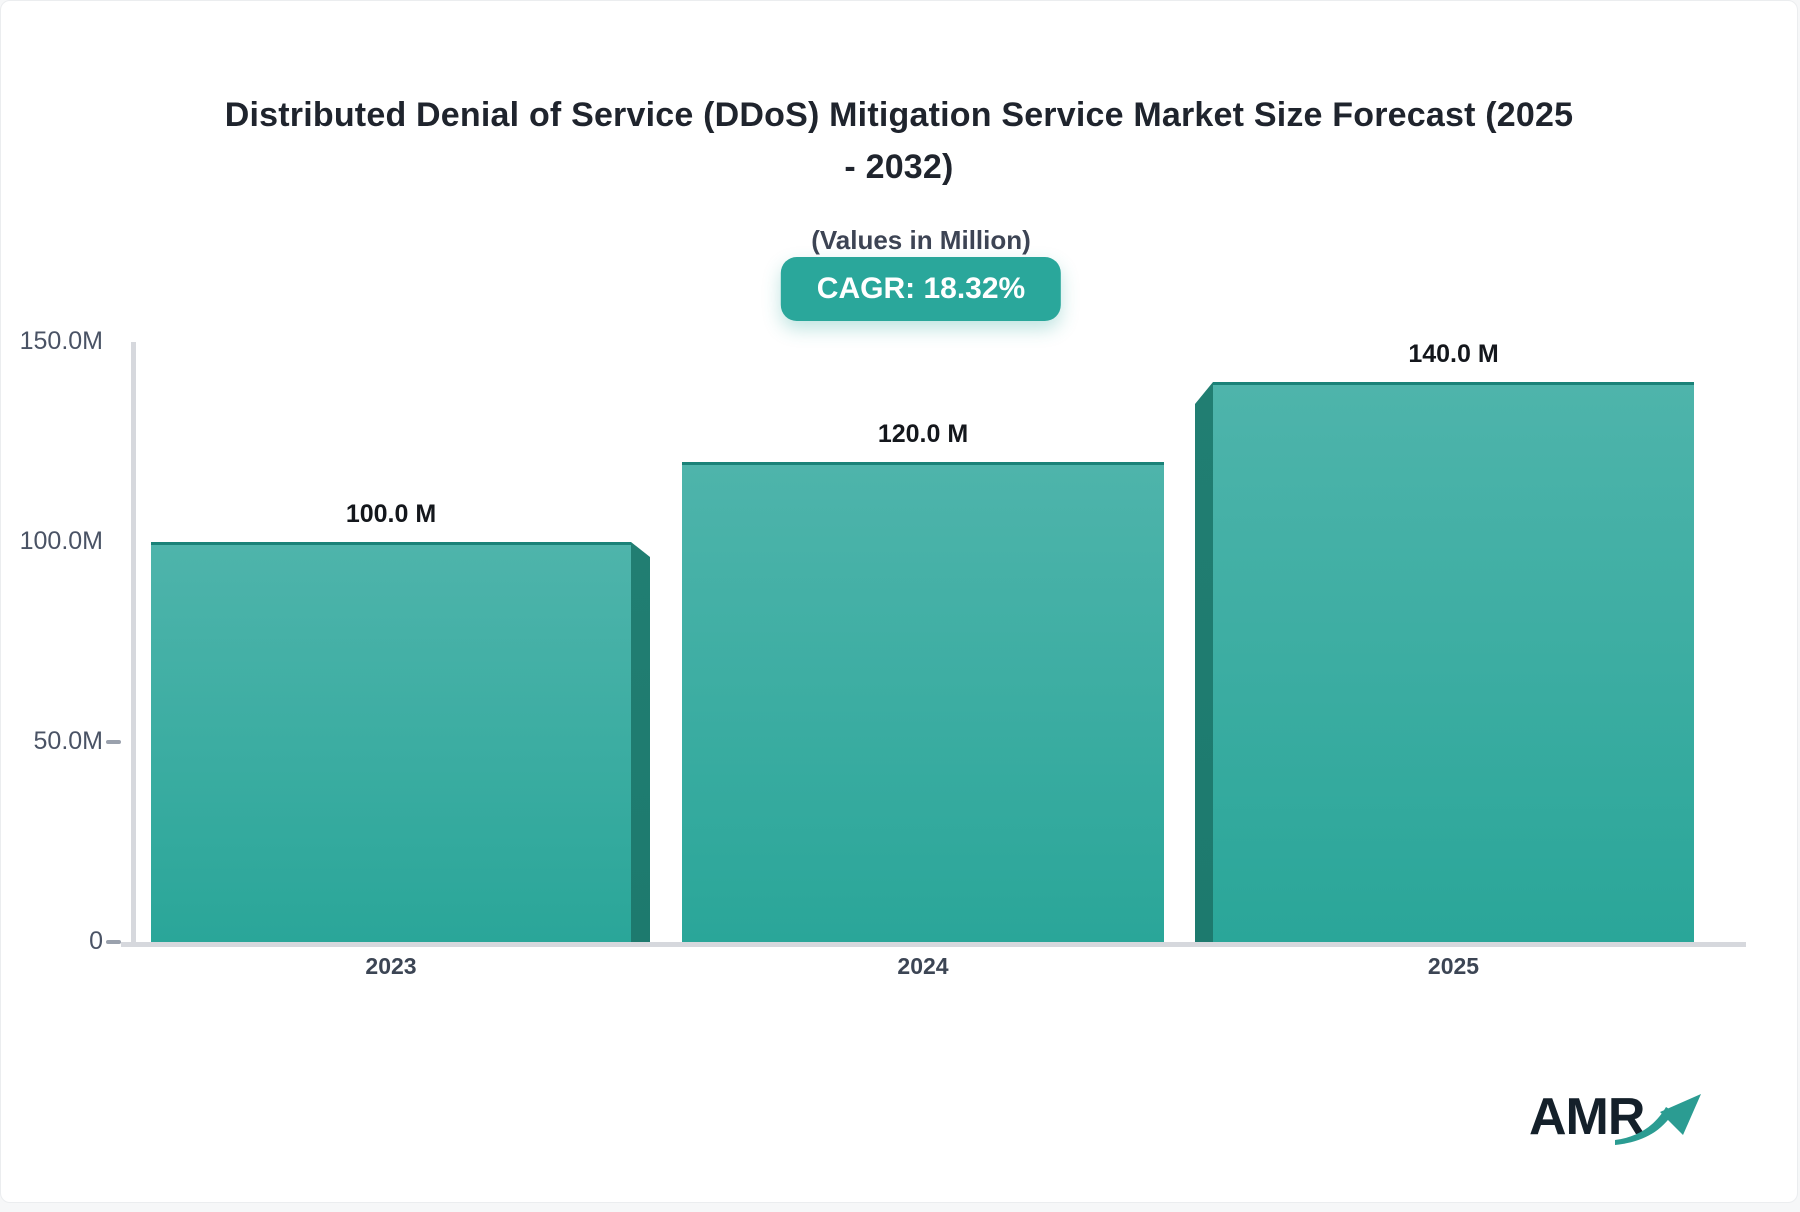 The image size is (1800, 1212). I want to click on y-axis-label: 0, so click(96, 941).